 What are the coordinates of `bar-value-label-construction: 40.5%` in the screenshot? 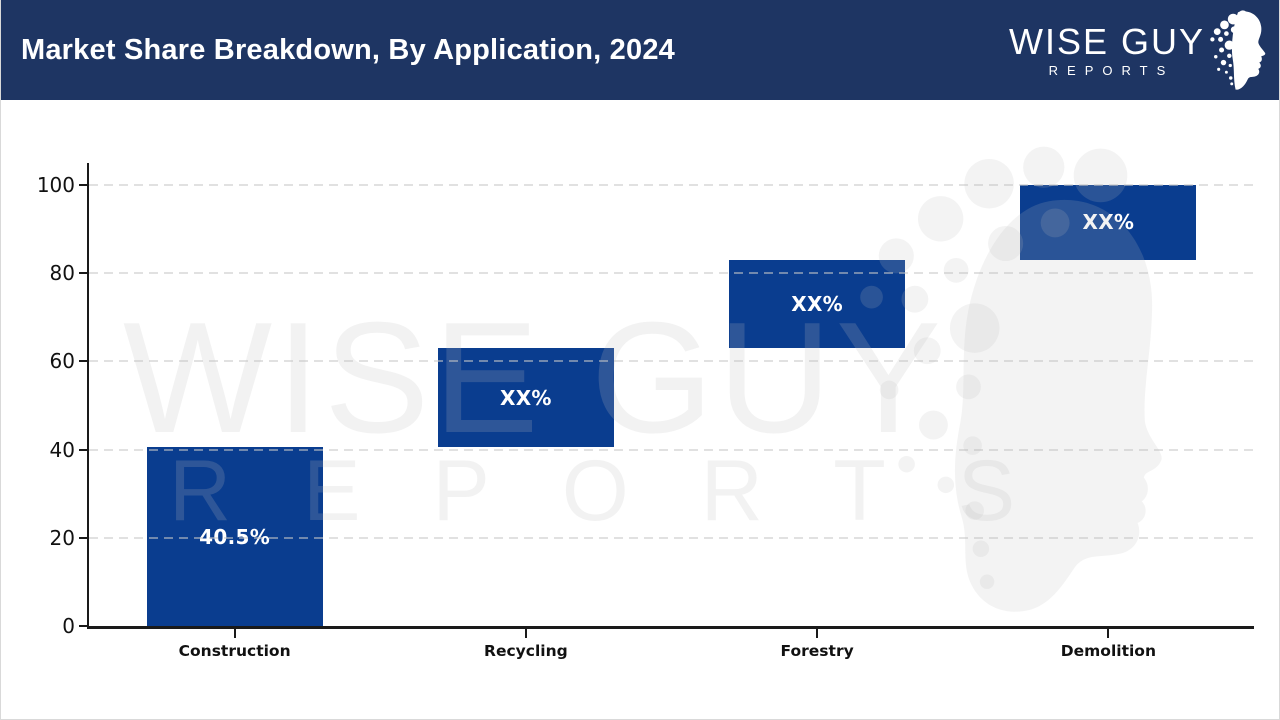 It's located at (235, 536).